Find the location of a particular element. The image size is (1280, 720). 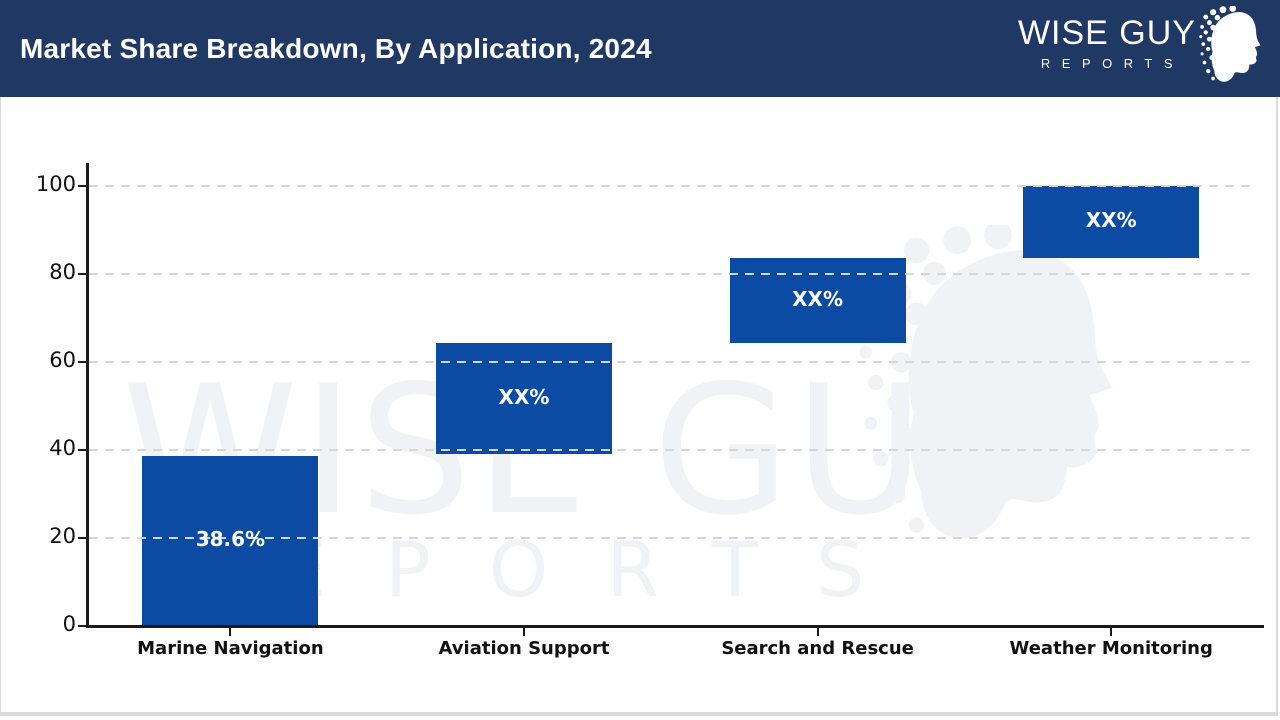

x-axis-line is located at coordinates (675, 626).